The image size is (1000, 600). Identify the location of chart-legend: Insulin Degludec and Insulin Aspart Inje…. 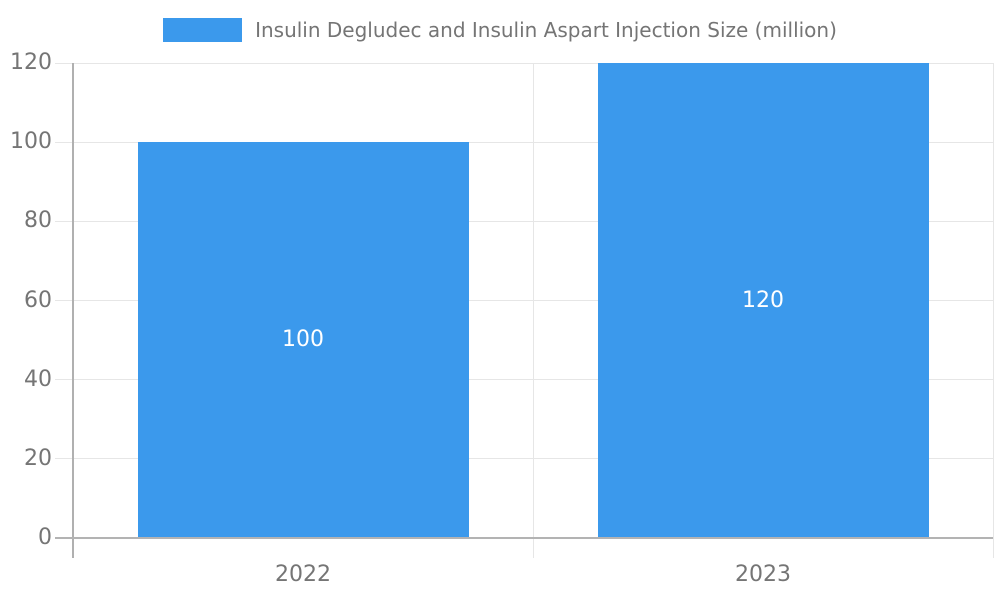
(500, 30).